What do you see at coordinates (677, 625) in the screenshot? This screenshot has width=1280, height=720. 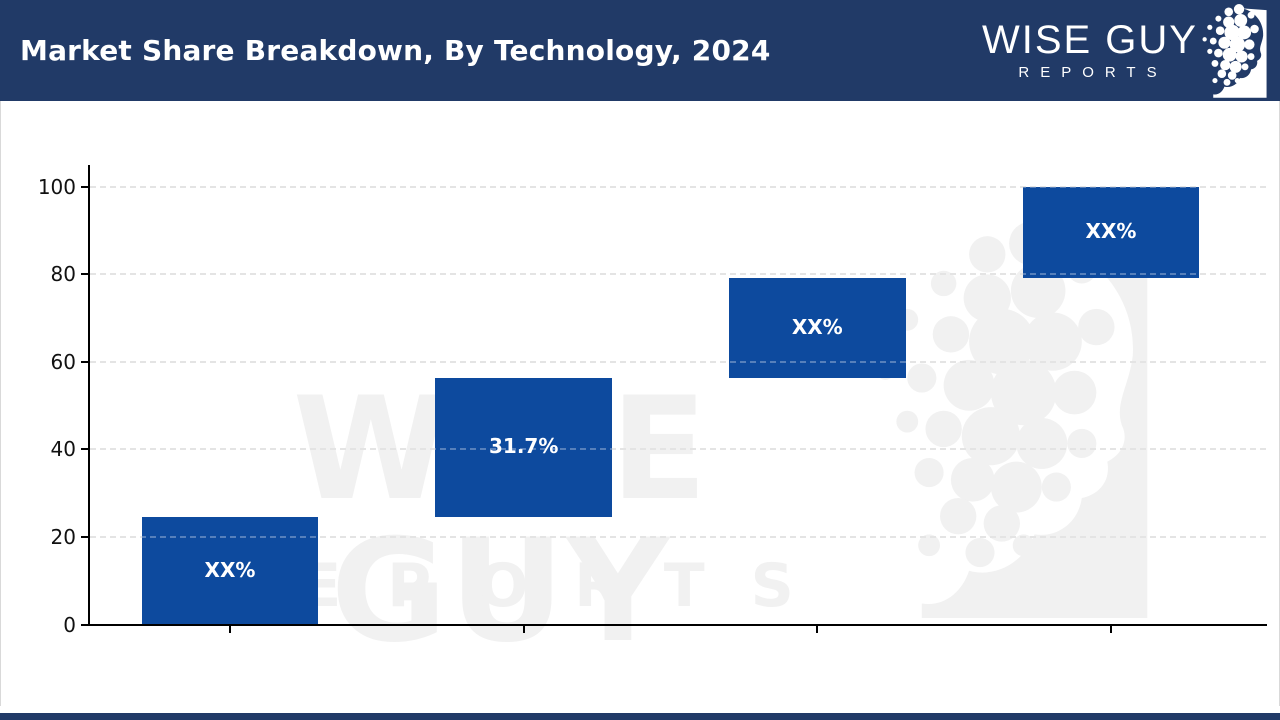 I see `x-axis-line` at bounding box center [677, 625].